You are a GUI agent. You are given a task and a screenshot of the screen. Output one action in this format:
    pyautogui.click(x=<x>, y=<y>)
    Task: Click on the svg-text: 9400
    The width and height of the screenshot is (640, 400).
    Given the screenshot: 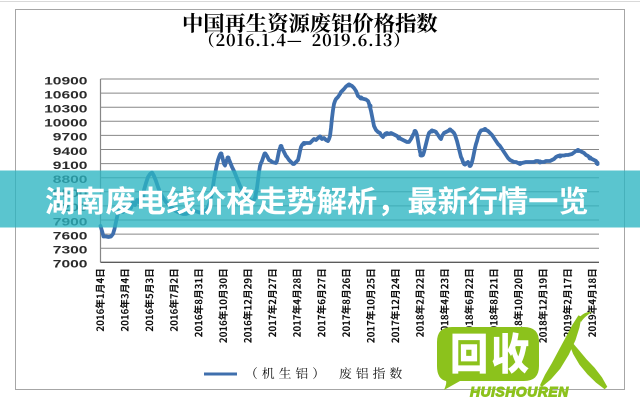 What is the action you would take?
    pyautogui.click(x=70, y=151)
    